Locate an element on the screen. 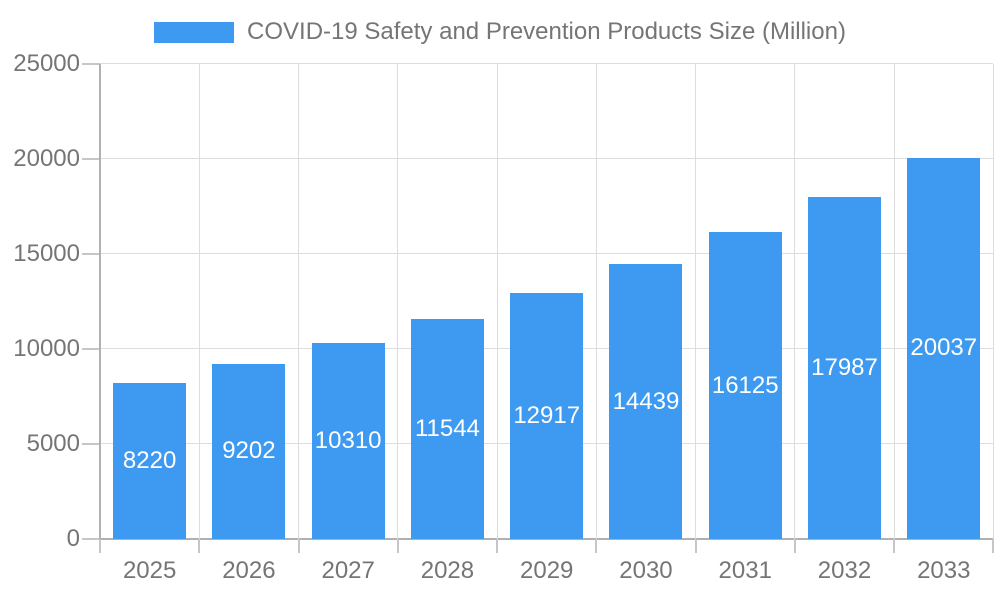 This screenshot has width=1000, height=600. x-axis-label-2027: 2027 is located at coordinates (348, 570).